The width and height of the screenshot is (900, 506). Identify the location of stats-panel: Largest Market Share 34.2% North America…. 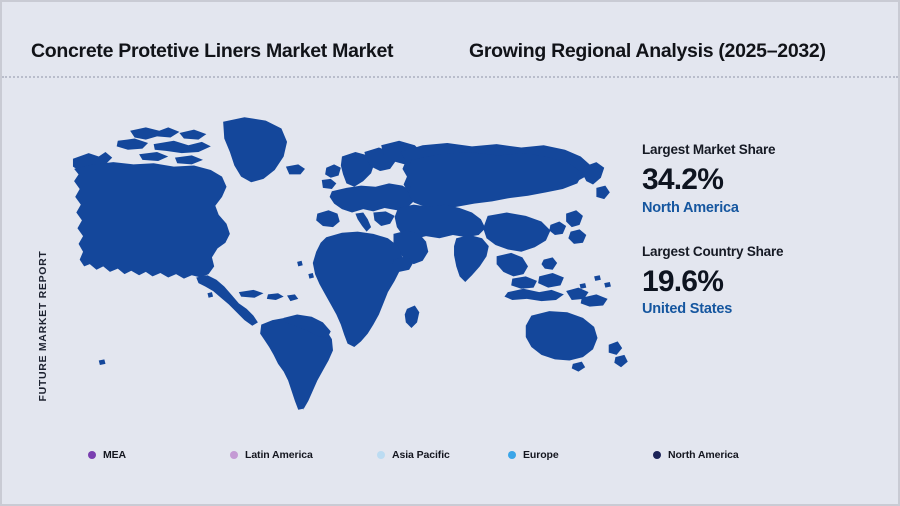
(762, 243).